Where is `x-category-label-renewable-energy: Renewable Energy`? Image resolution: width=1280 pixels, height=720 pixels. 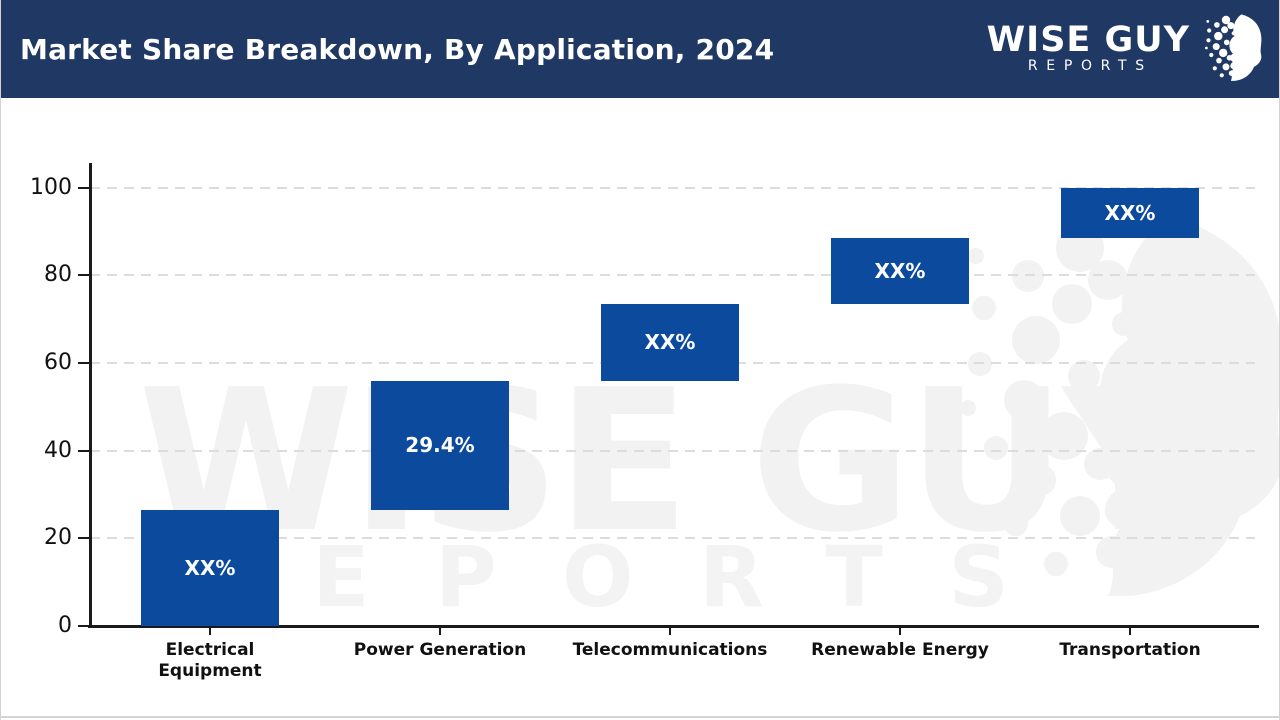 x-category-label-renewable-energy: Renewable Energy is located at coordinates (900, 650).